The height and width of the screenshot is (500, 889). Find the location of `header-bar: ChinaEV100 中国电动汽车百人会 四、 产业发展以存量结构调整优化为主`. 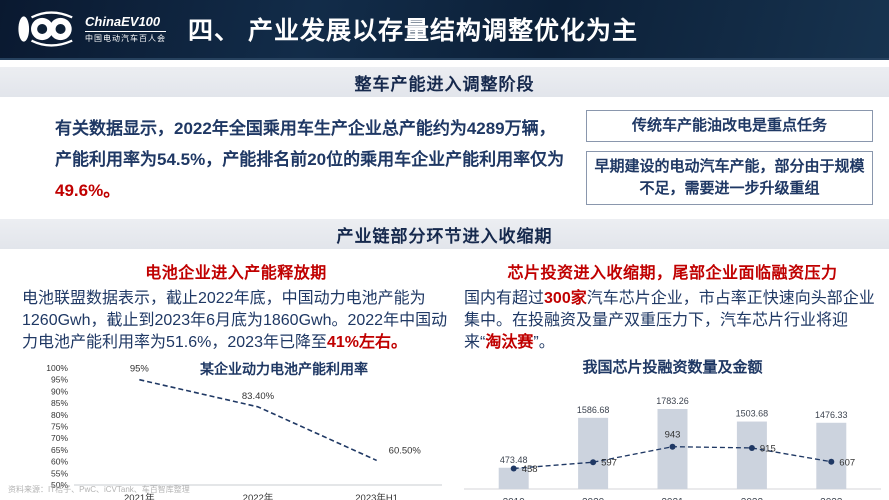

header-bar: ChinaEV100 中国电动汽车百人会 四、 产业发展以存量结构调整优化为主 is located at coordinates (444, 30).